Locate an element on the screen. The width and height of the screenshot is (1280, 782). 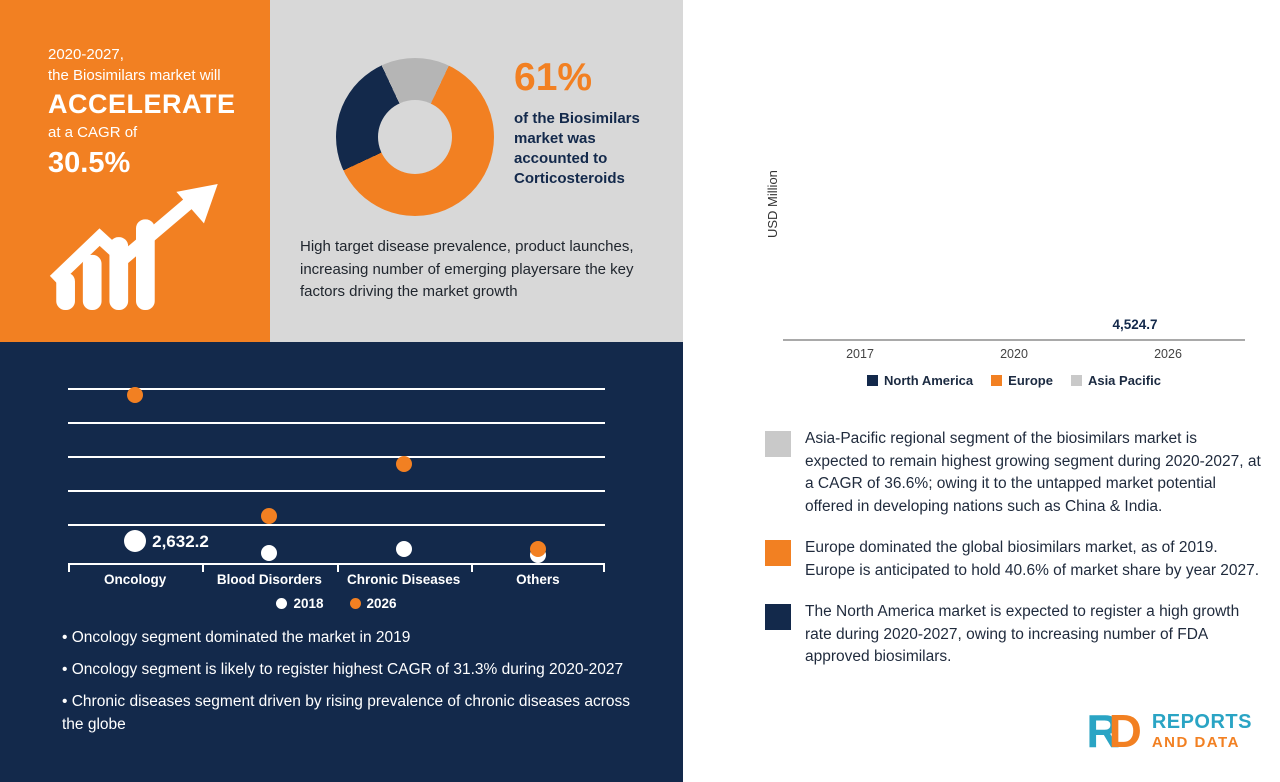
dot-point-label: 2,632.2 is located at coordinates (180, 541).